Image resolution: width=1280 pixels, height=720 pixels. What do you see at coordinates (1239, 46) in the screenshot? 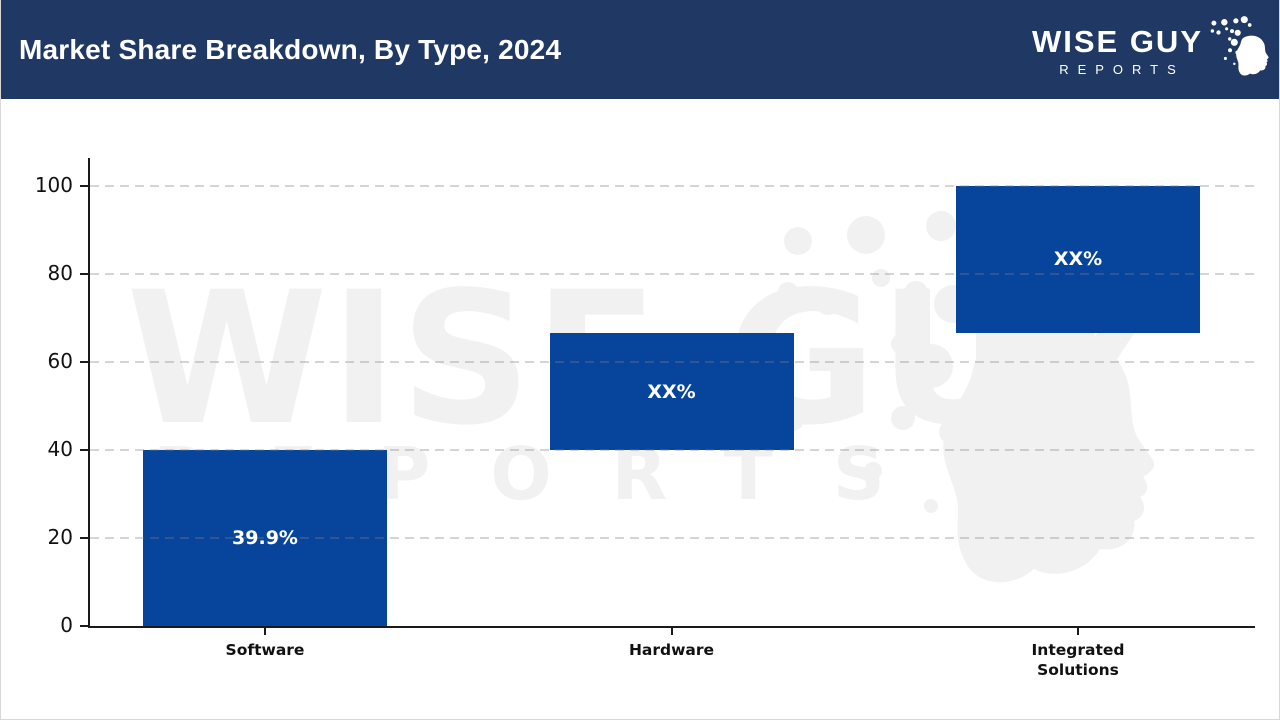
I see `brand-logo-head-icon` at bounding box center [1239, 46].